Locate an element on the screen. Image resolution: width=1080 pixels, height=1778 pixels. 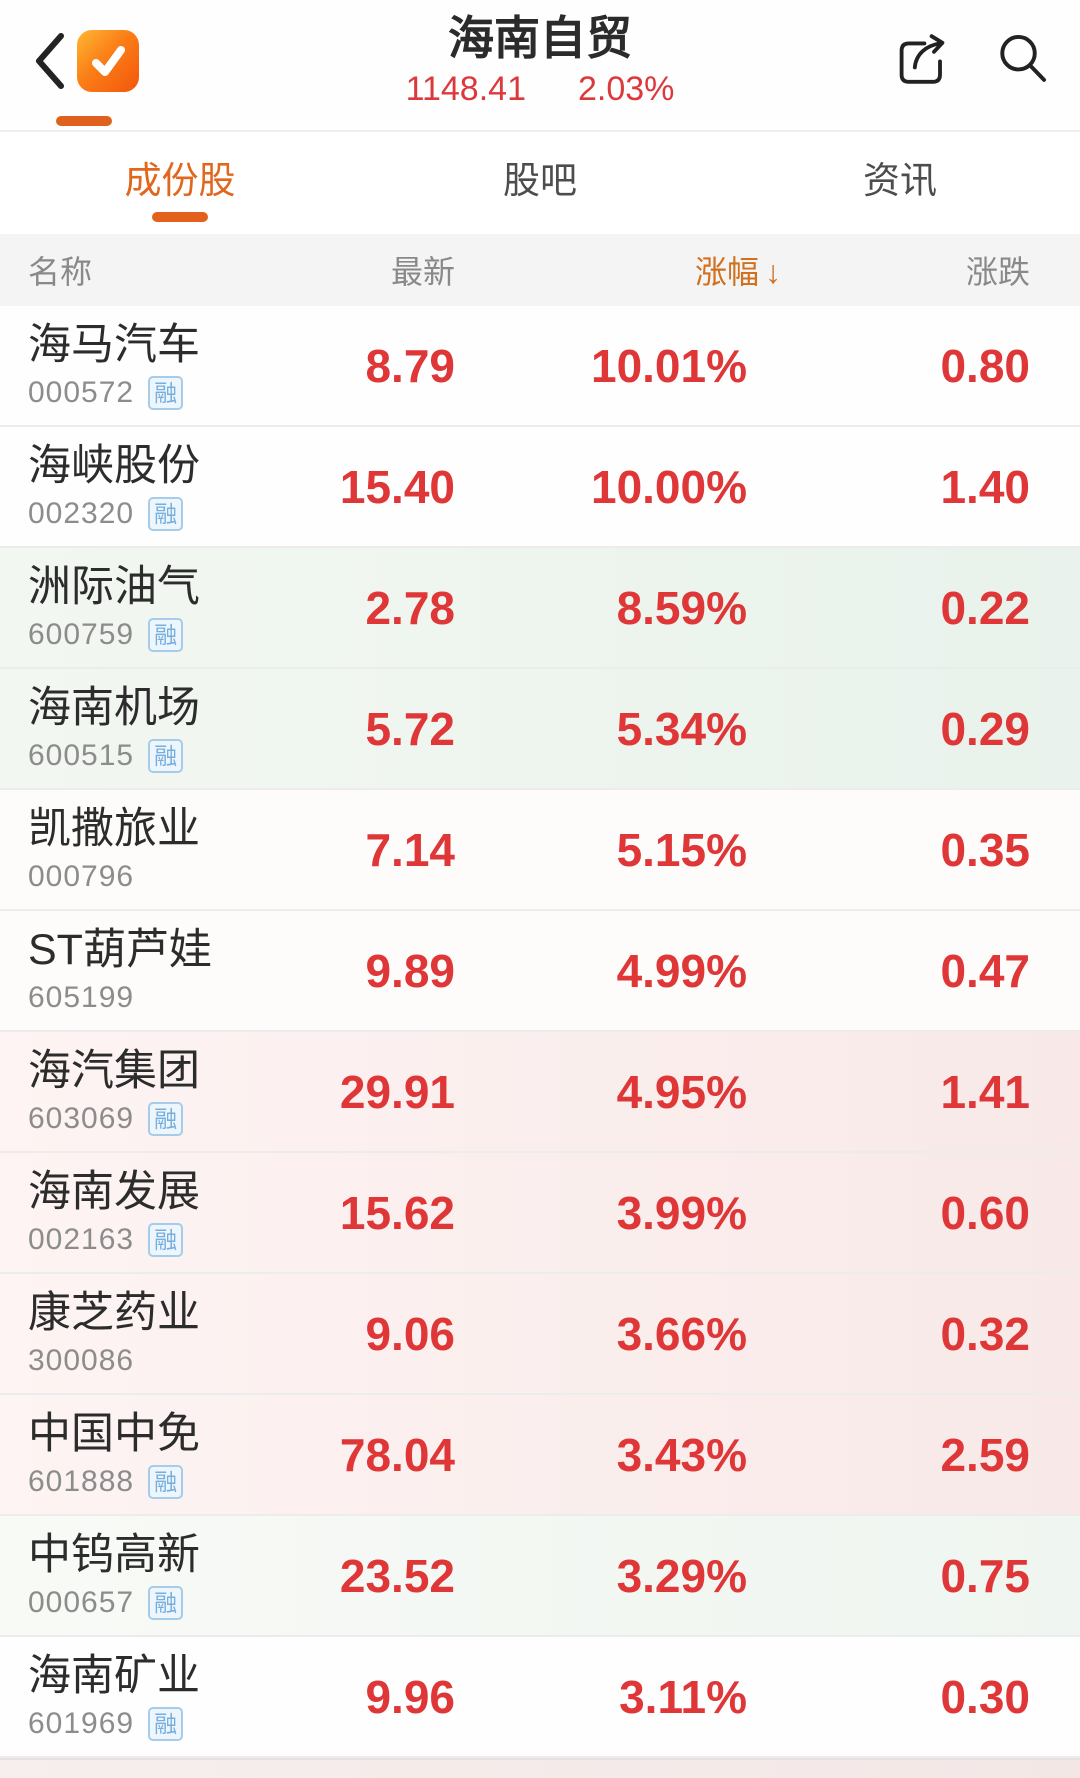
latest-price: 9.89 is located at coordinates (410, 970).